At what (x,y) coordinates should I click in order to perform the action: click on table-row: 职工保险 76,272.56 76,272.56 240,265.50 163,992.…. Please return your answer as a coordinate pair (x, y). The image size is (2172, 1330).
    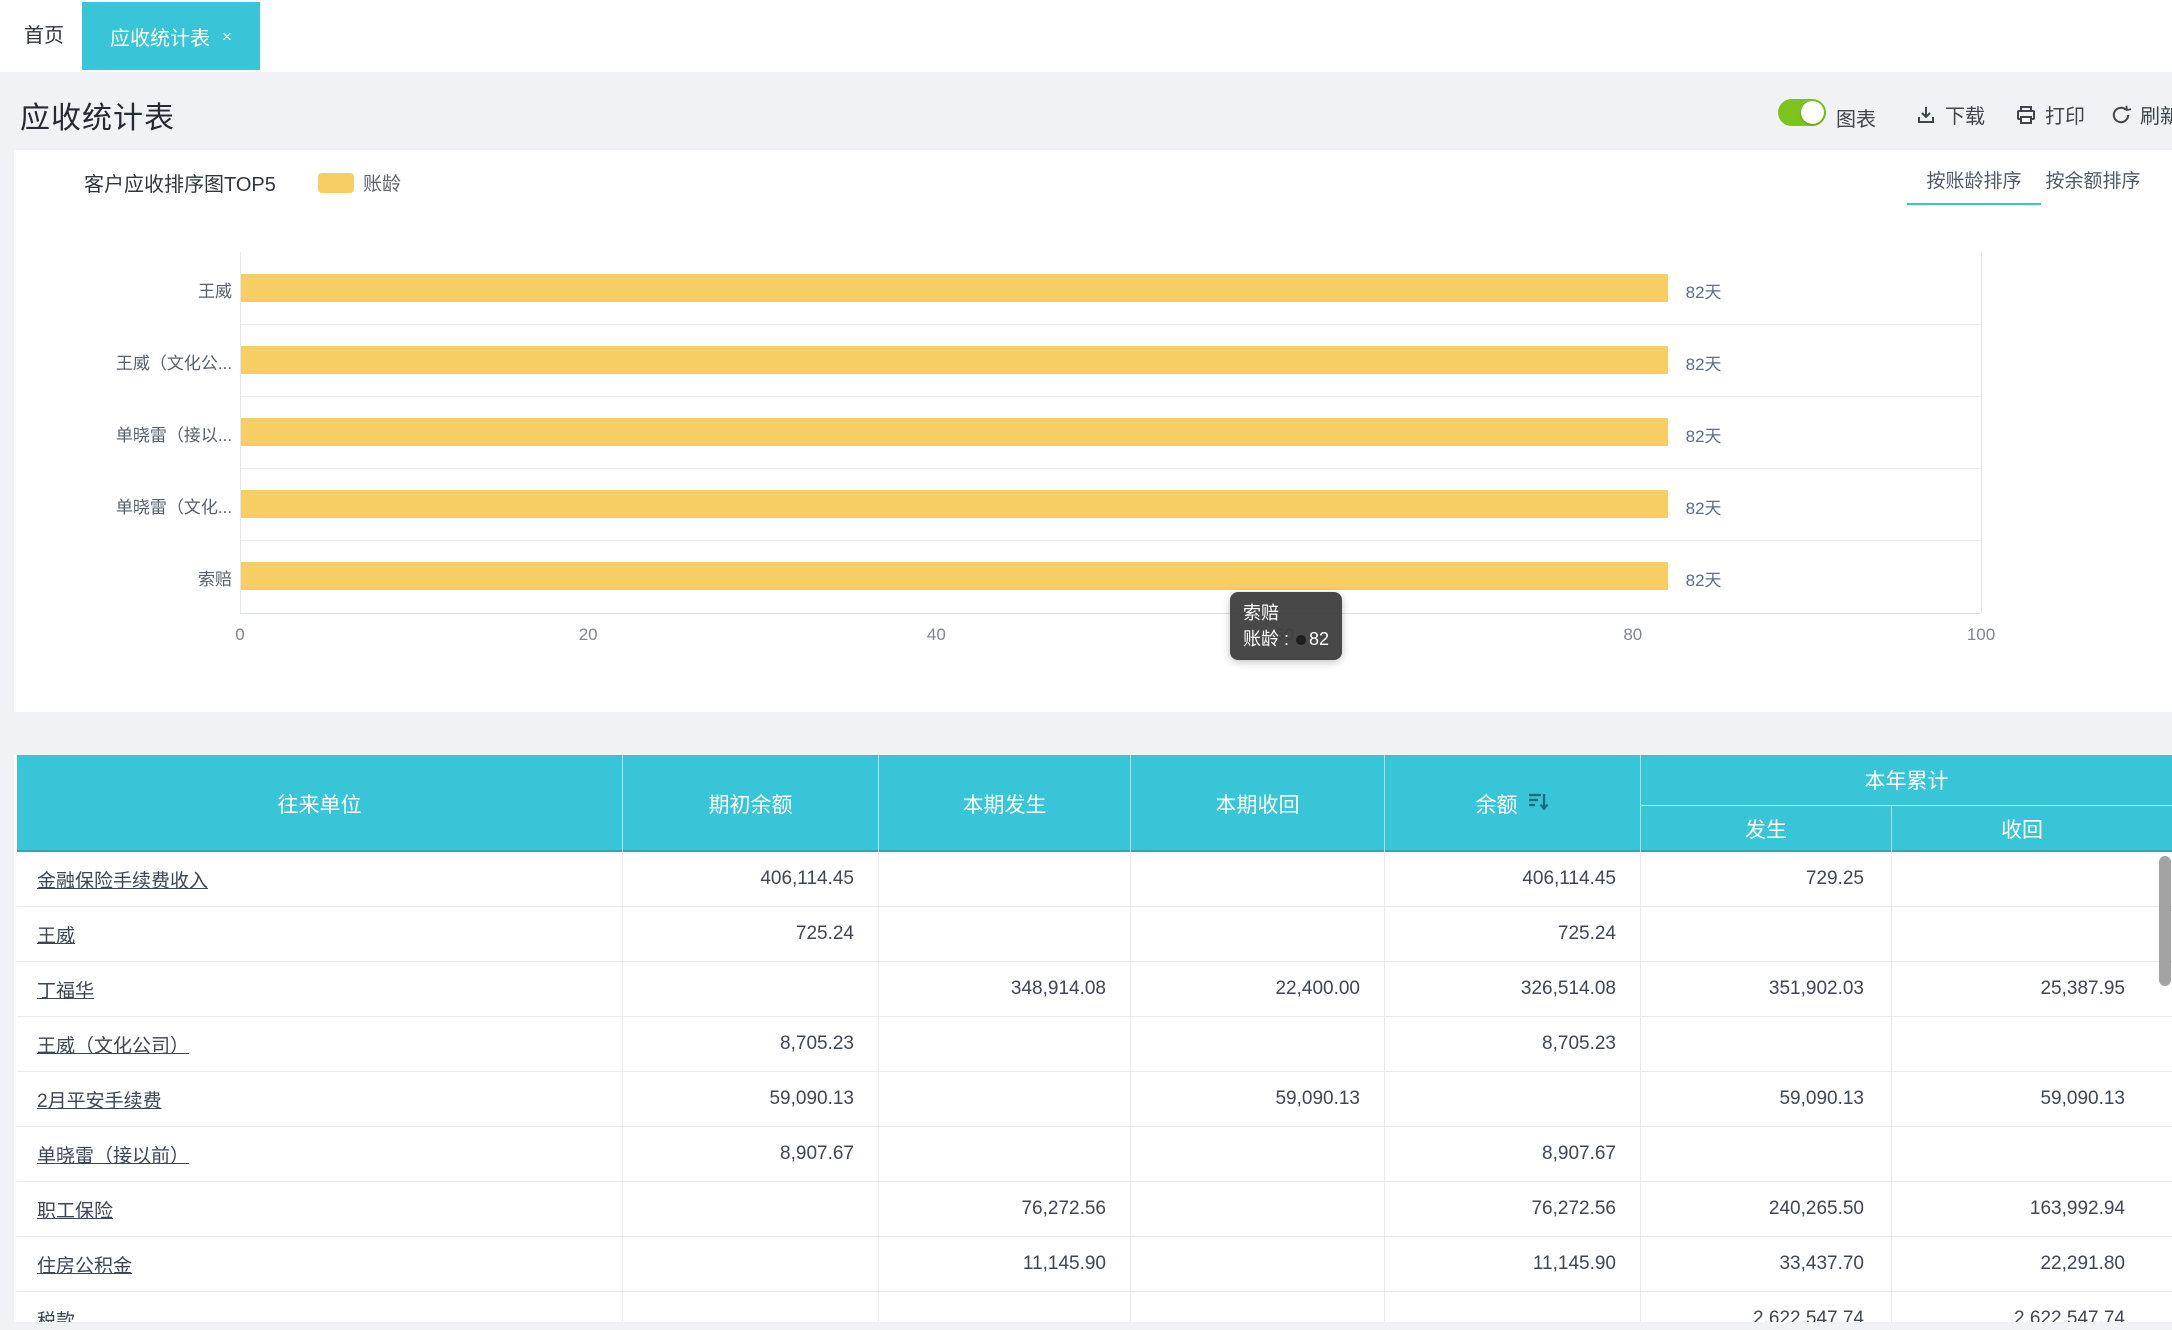
    Looking at the image, I should click on (1094, 1209).